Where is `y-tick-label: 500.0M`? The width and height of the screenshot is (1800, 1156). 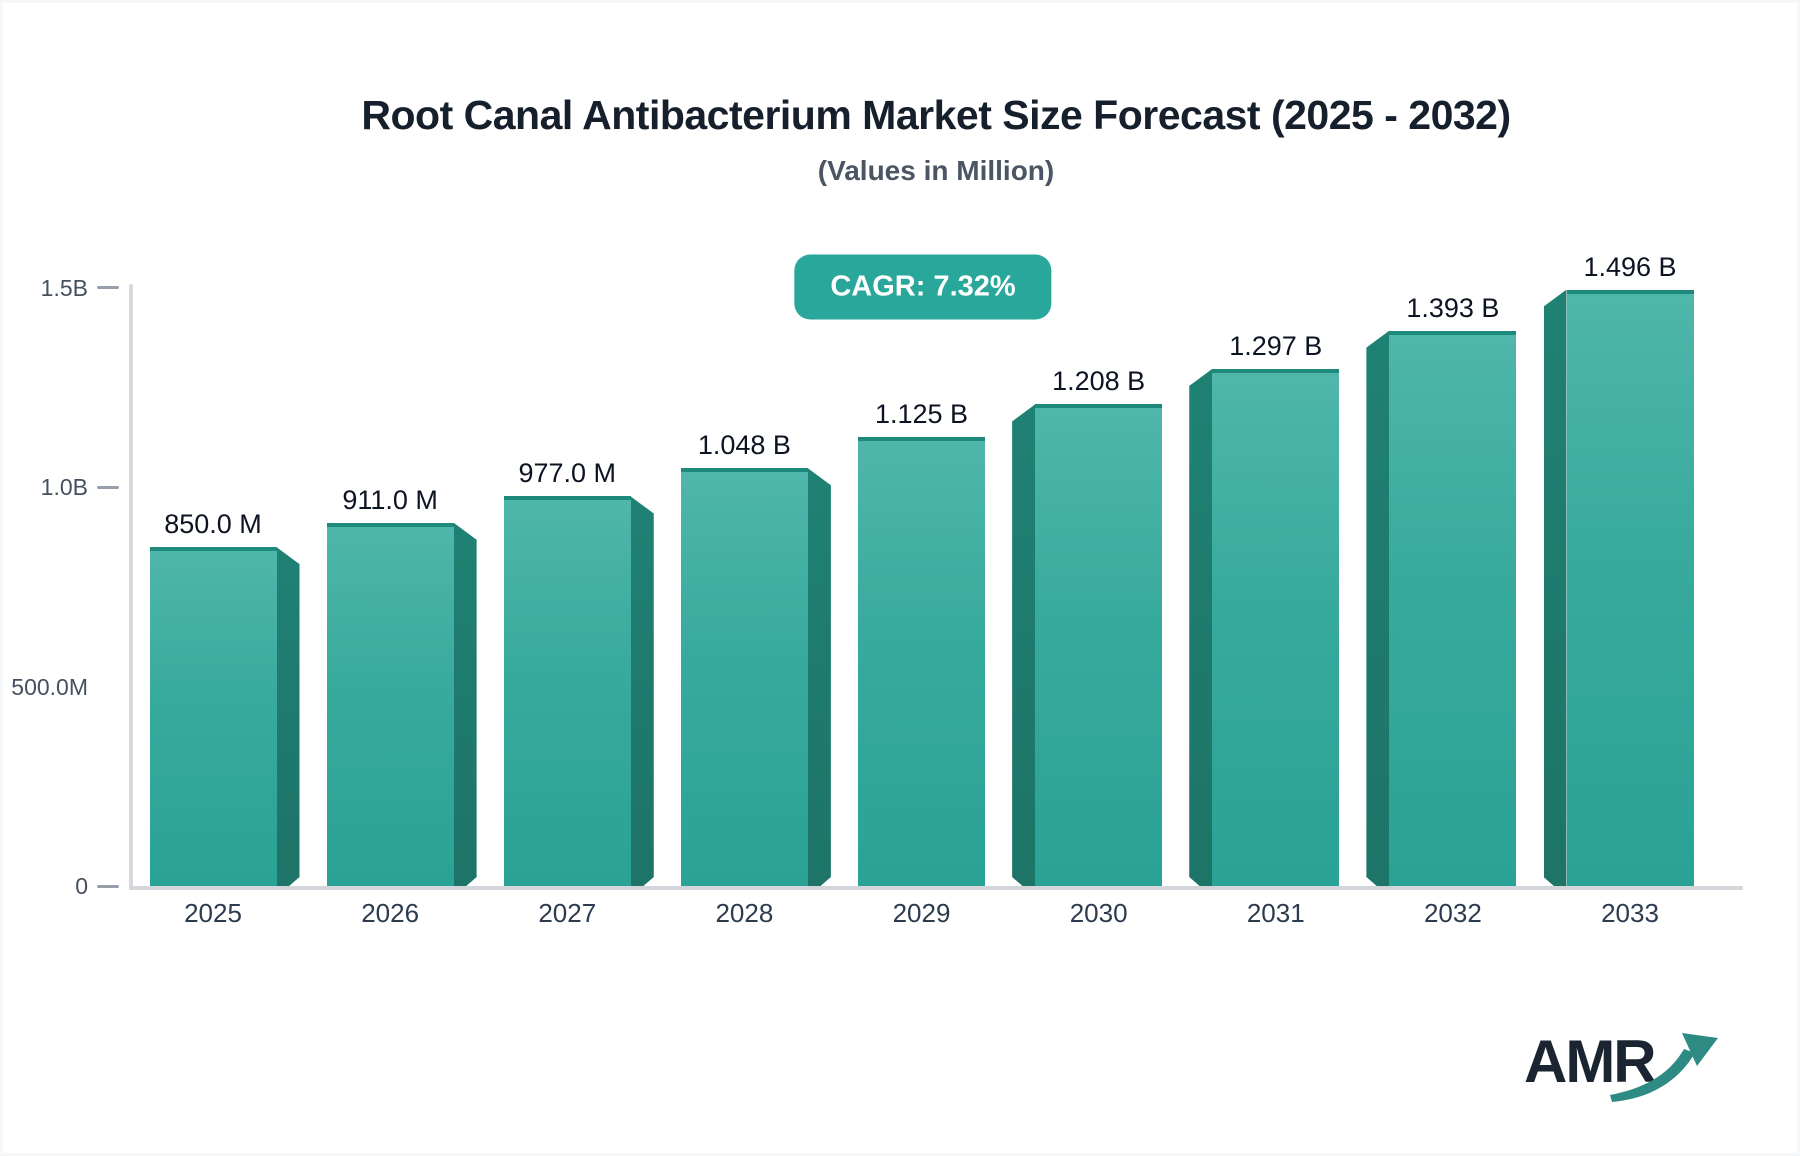 y-tick-label: 500.0M is located at coordinates (49, 686).